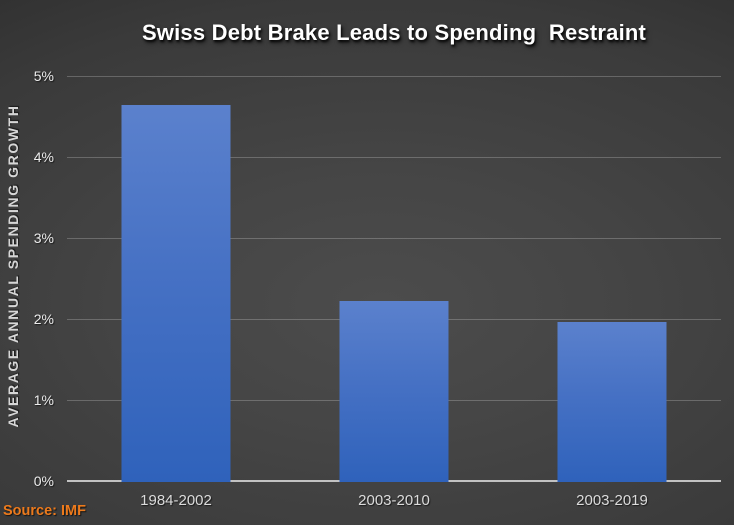 This screenshot has width=734, height=525. I want to click on y-axis-tick-labels: 0% 1% 2% 3% 4% 5%, so click(27, 278).